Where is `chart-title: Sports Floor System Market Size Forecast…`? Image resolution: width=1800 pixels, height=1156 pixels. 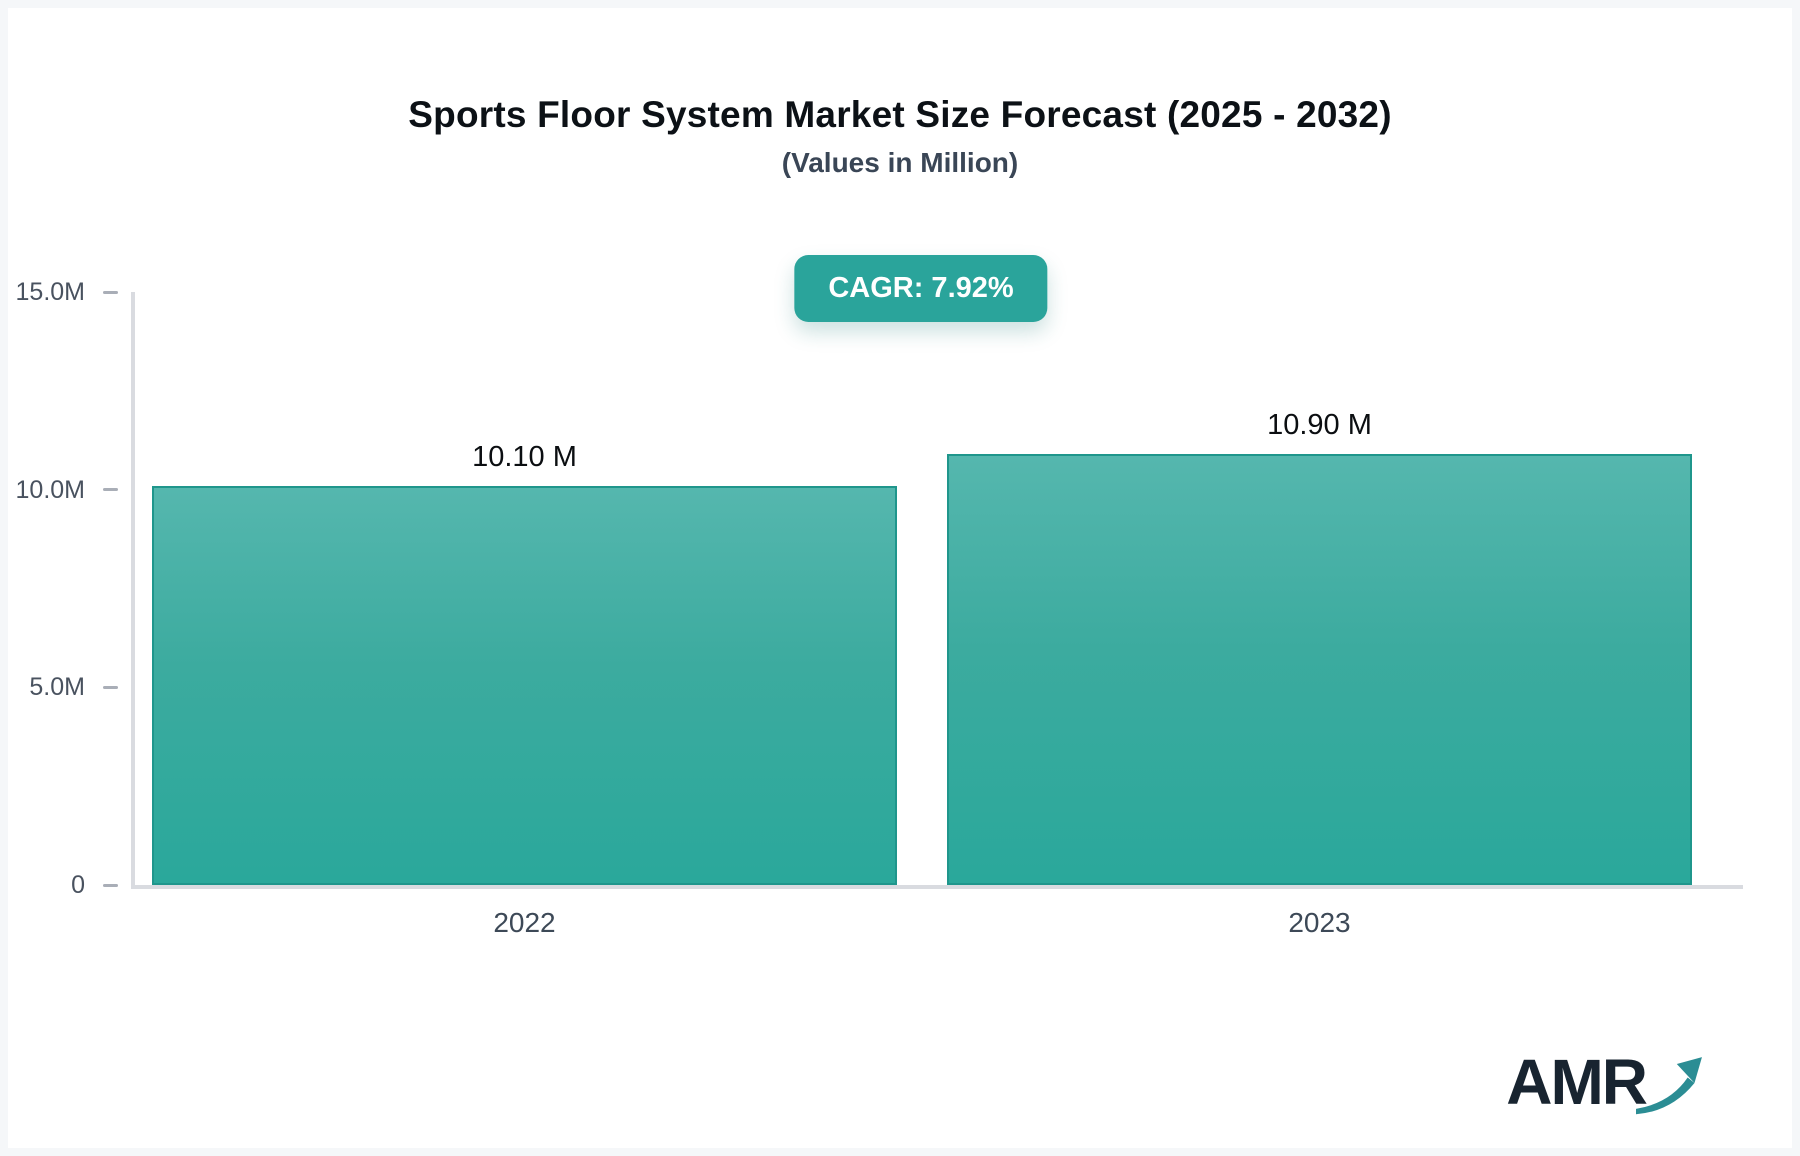 chart-title: Sports Floor System Market Size Forecast… is located at coordinates (900, 114).